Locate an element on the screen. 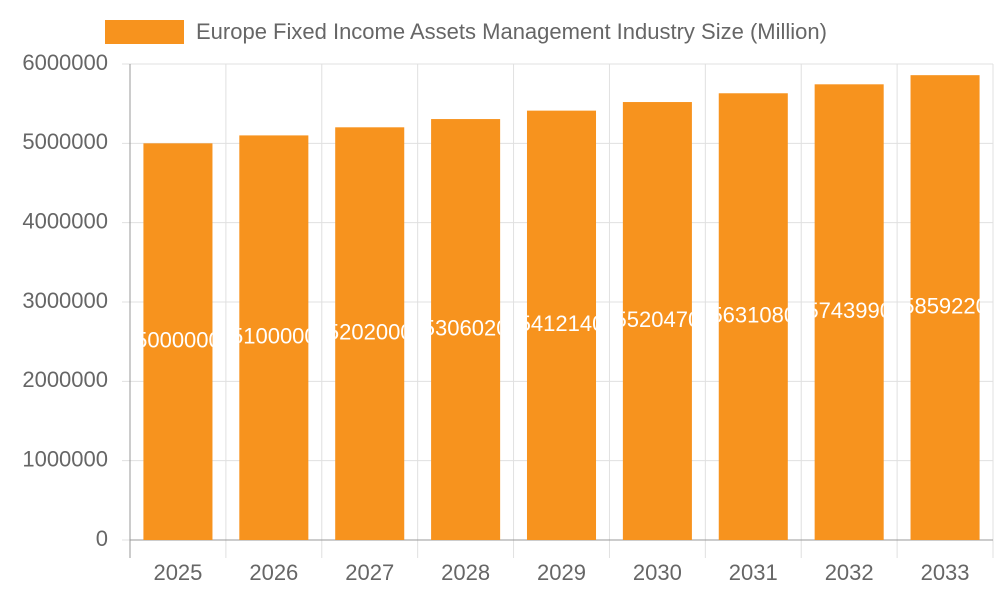 The width and height of the screenshot is (1000, 600). x-tick-label: 2028 is located at coordinates (465, 572).